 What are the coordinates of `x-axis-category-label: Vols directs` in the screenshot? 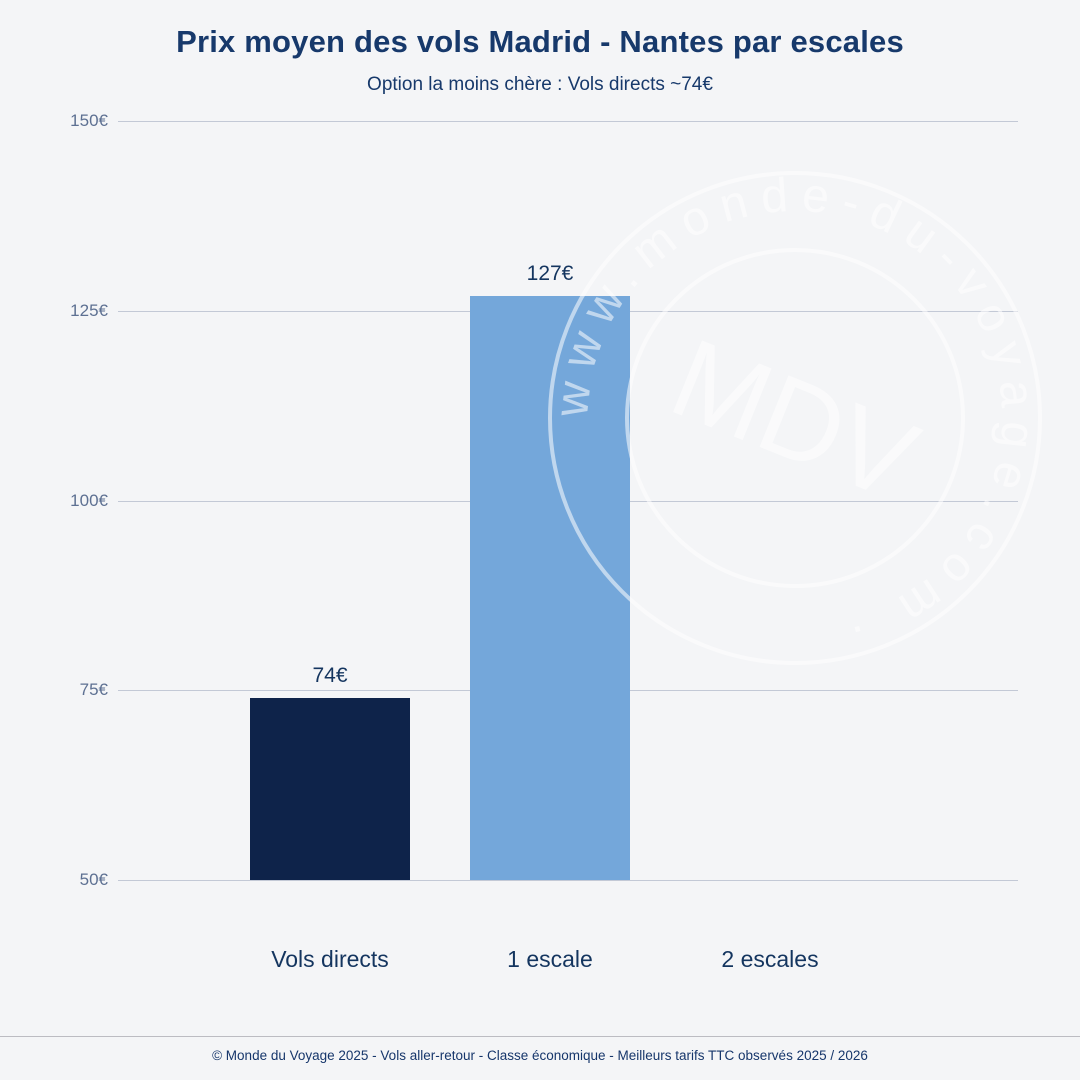 It's located at (330, 959).